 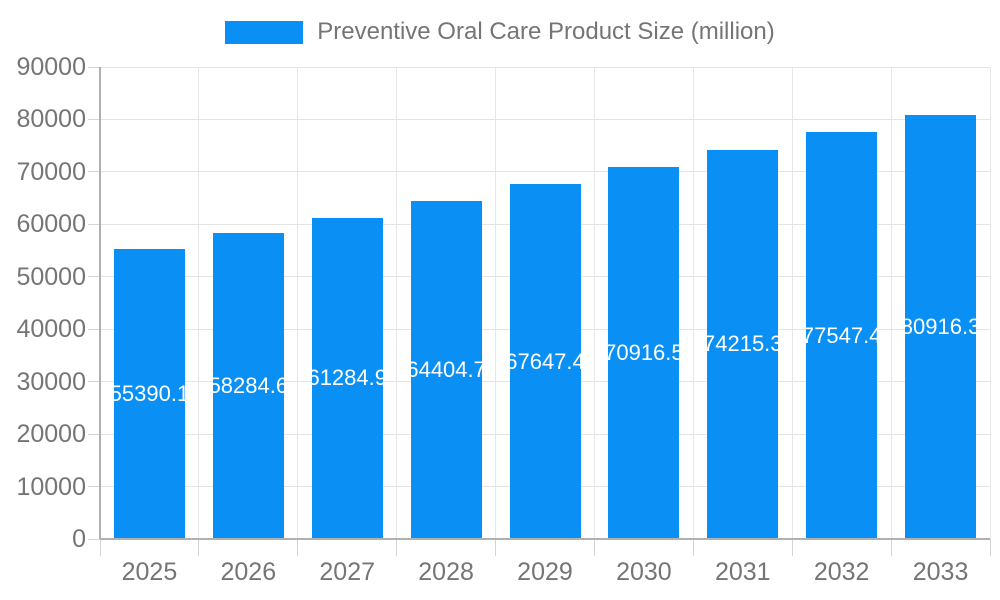 I want to click on bar-value-label: 74215.3, so click(x=743, y=344).